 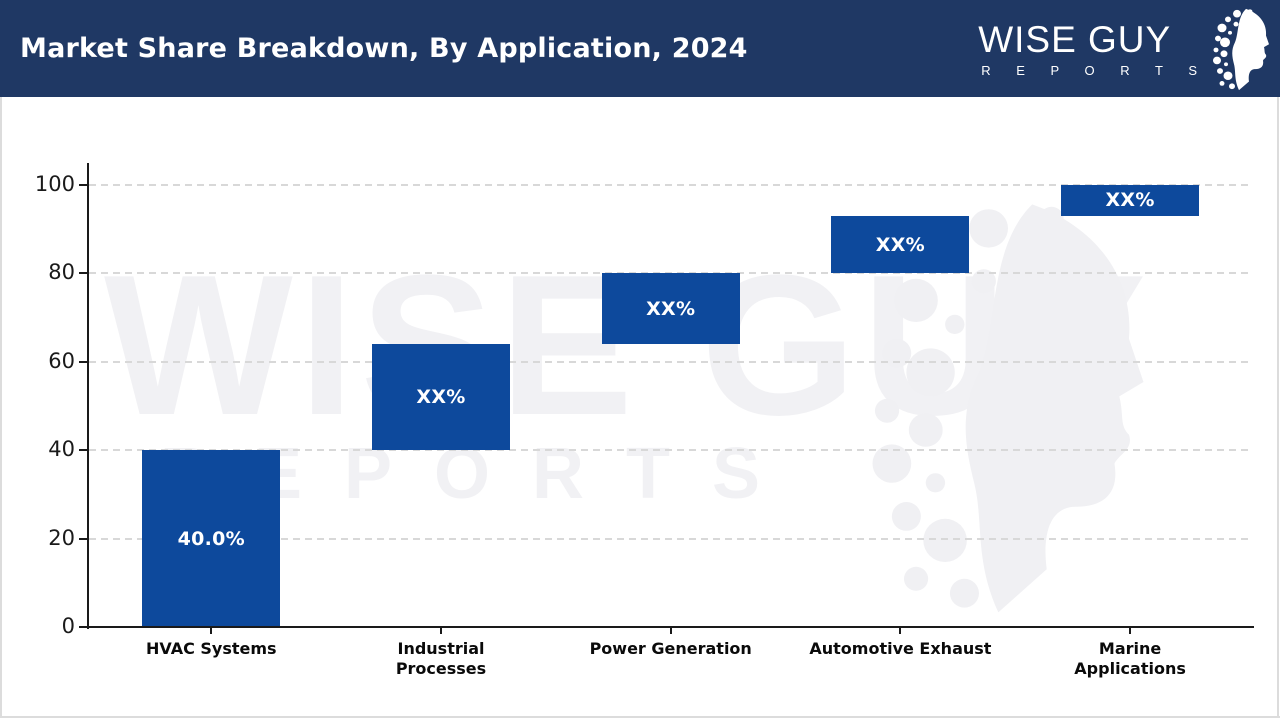 I want to click on y-tick-label-20: 20, so click(x=61, y=537).